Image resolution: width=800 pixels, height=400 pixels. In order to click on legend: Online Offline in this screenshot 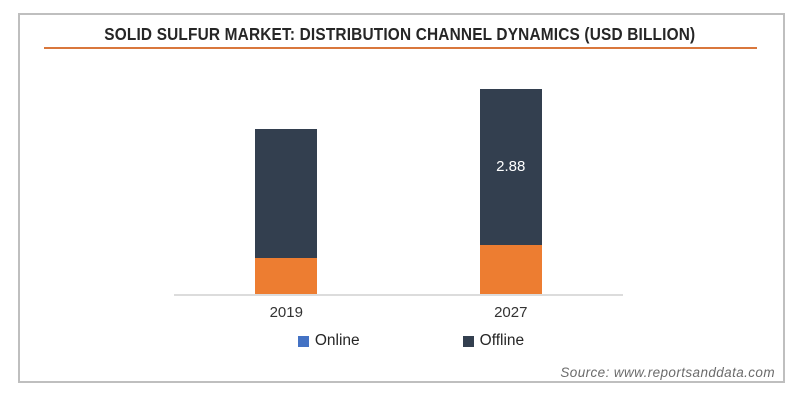, I will do `click(405, 341)`.